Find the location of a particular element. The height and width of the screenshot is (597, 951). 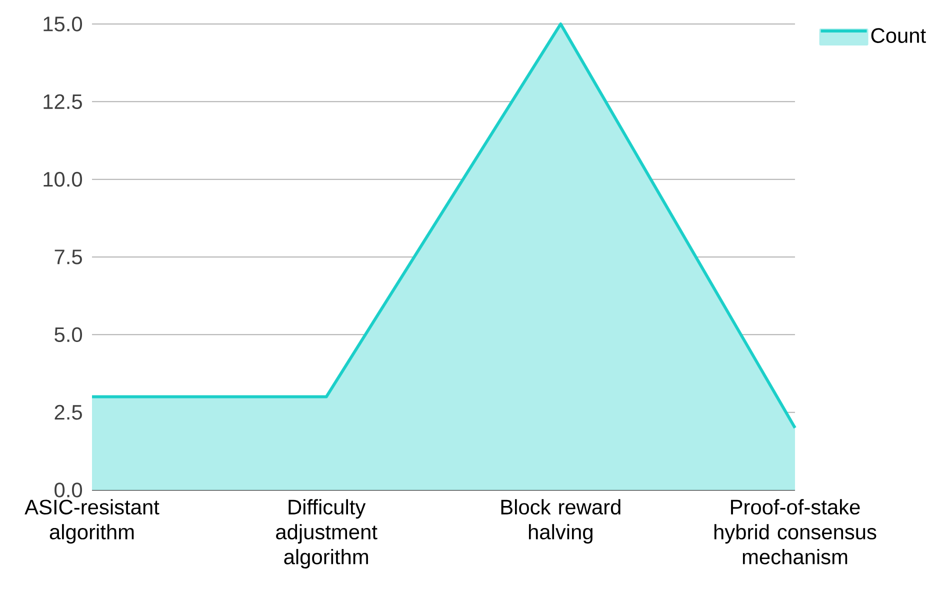

legend-label: Count is located at coordinates (898, 35).